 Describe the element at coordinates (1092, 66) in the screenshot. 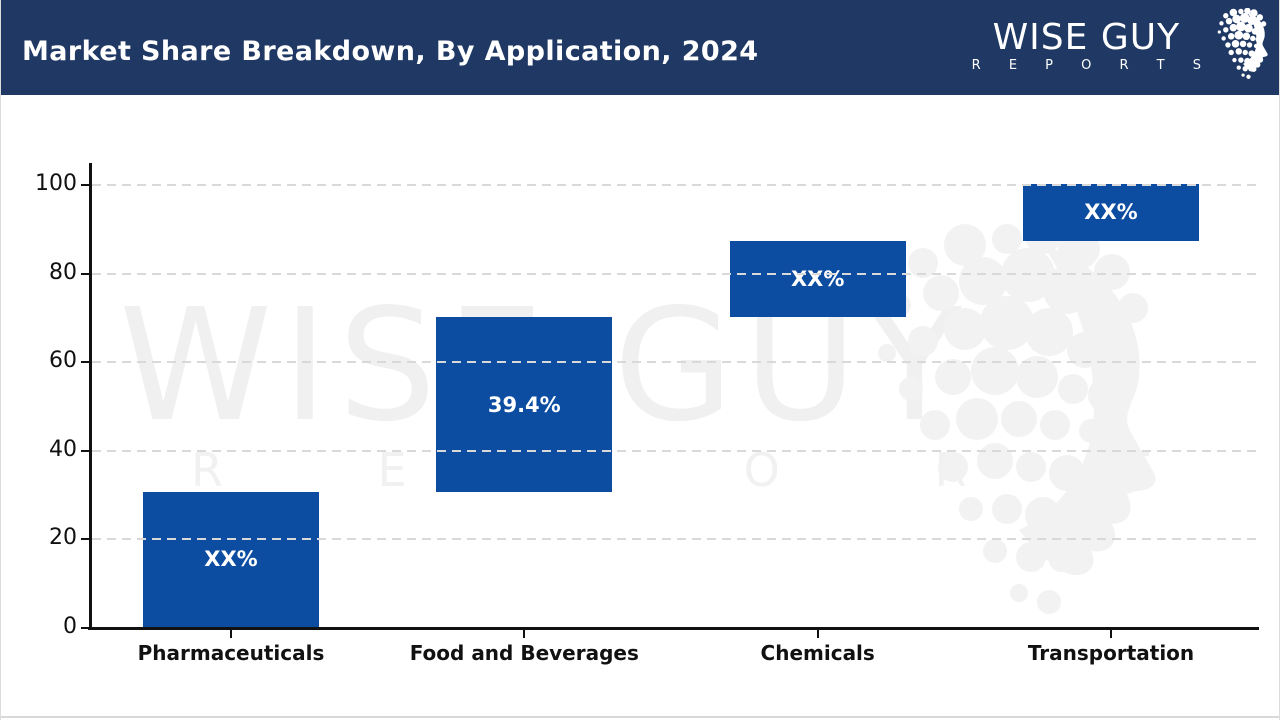

I see `logo-reports-label: R E P O R T S` at that location.